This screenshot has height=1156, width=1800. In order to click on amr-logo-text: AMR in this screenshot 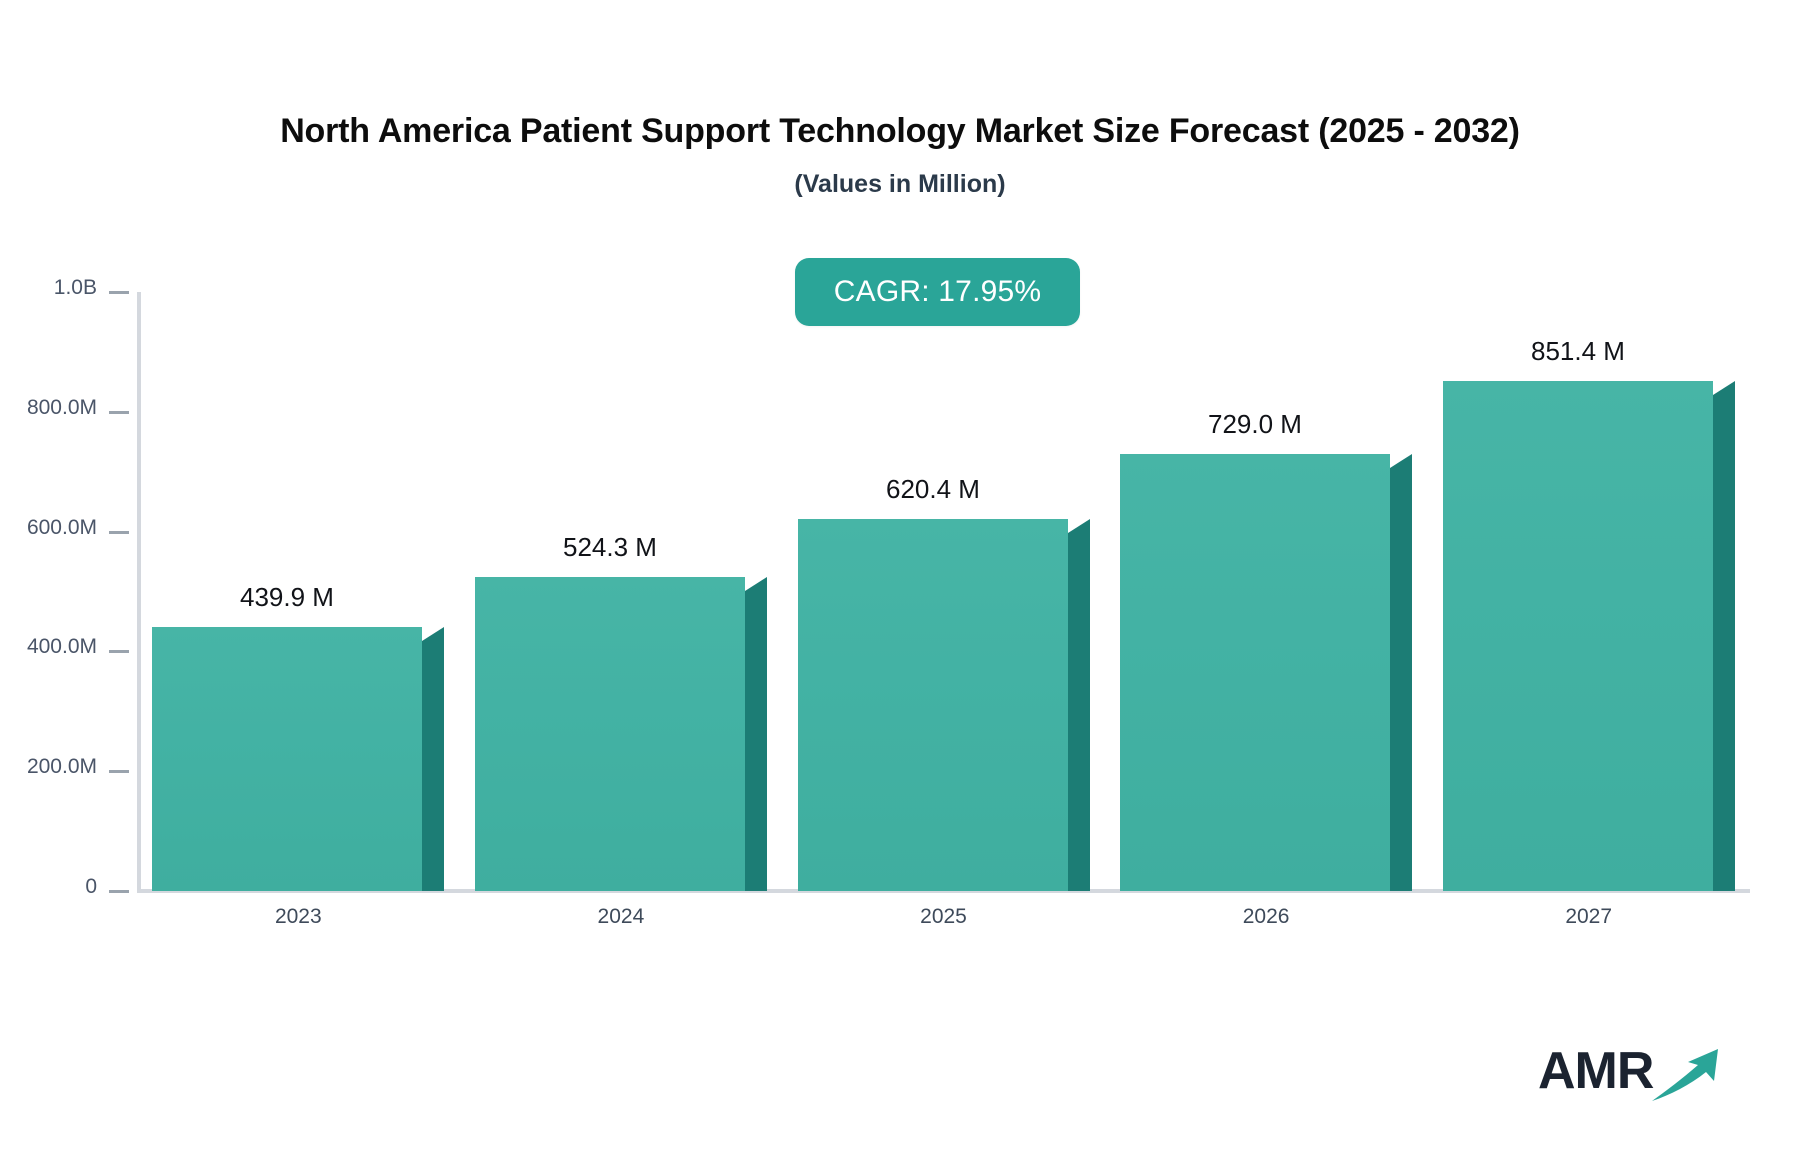, I will do `click(1596, 1071)`.